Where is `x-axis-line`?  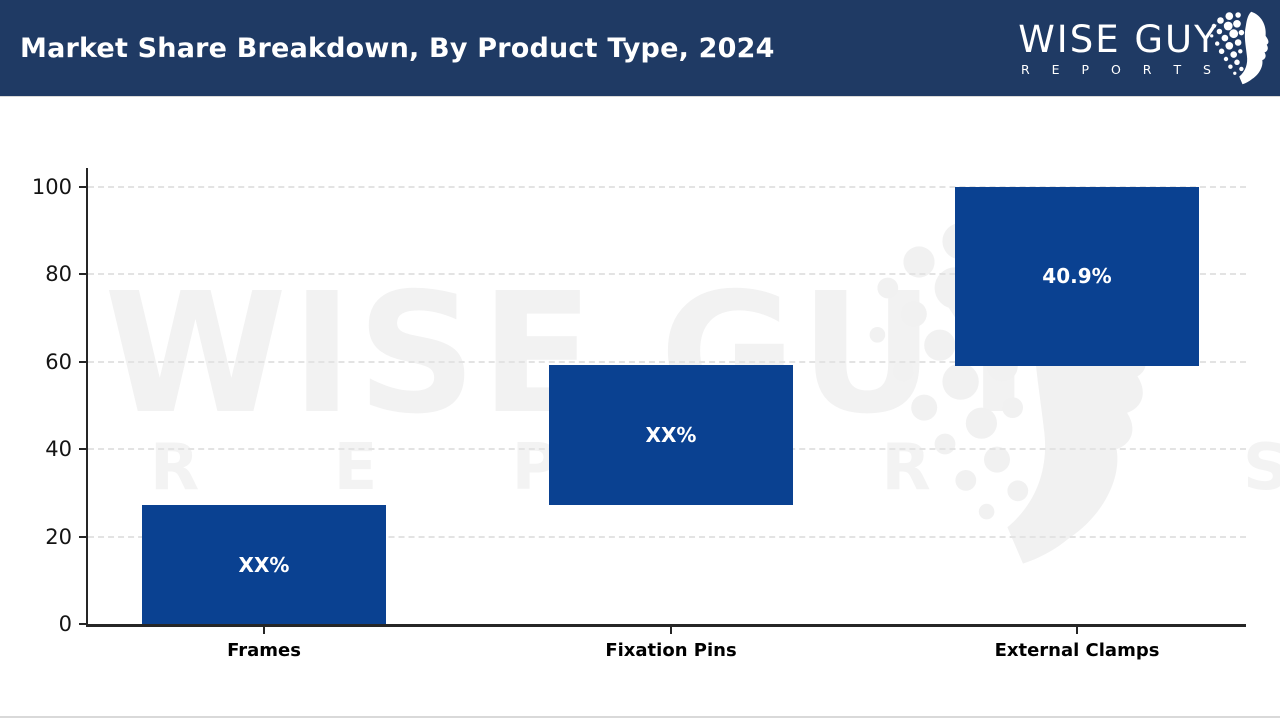 x-axis-line is located at coordinates (666, 625).